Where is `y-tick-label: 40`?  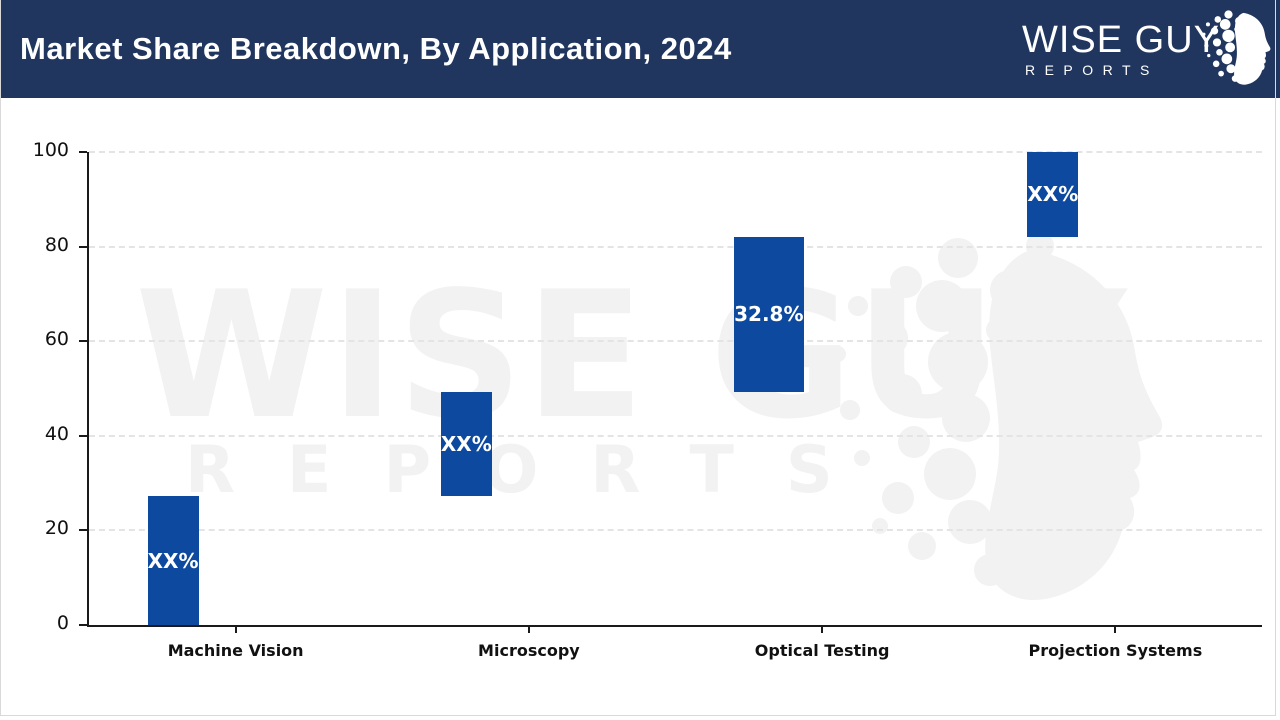
y-tick-label: 40 is located at coordinates (56, 433).